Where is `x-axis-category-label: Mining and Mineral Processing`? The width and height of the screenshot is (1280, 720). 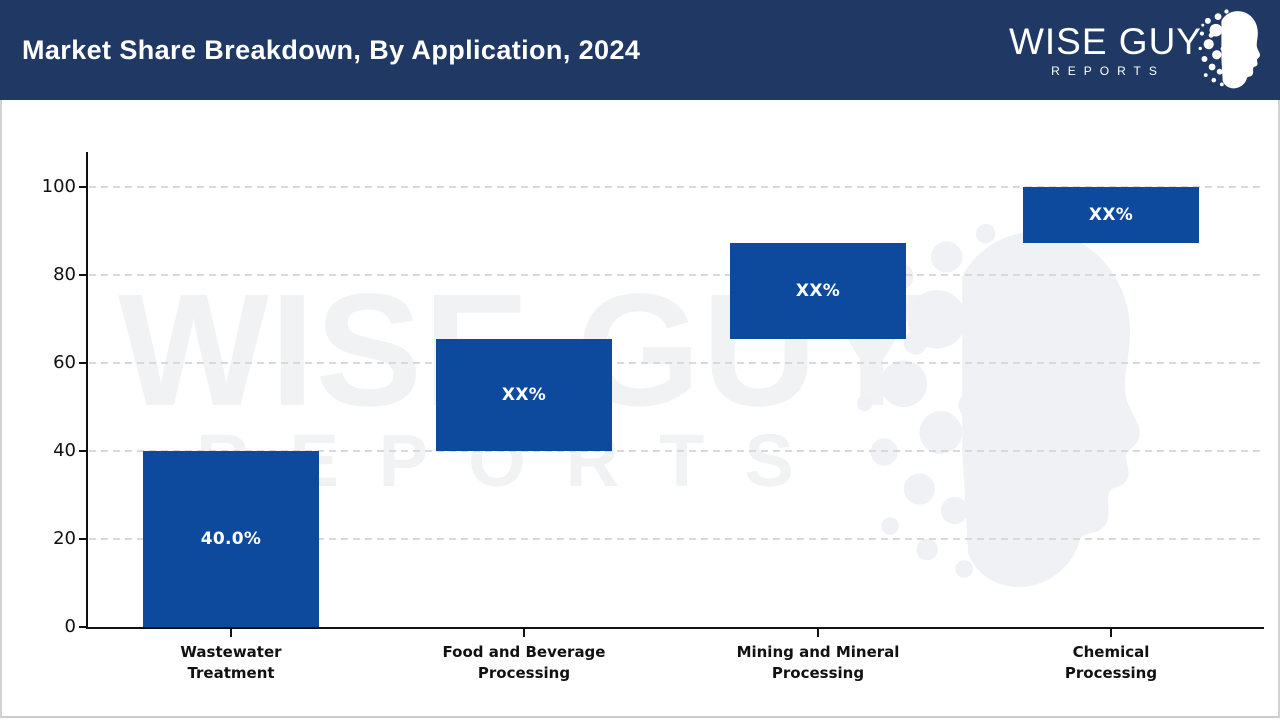 x-axis-category-label: Mining and Mineral Processing is located at coordinates (818, 662).